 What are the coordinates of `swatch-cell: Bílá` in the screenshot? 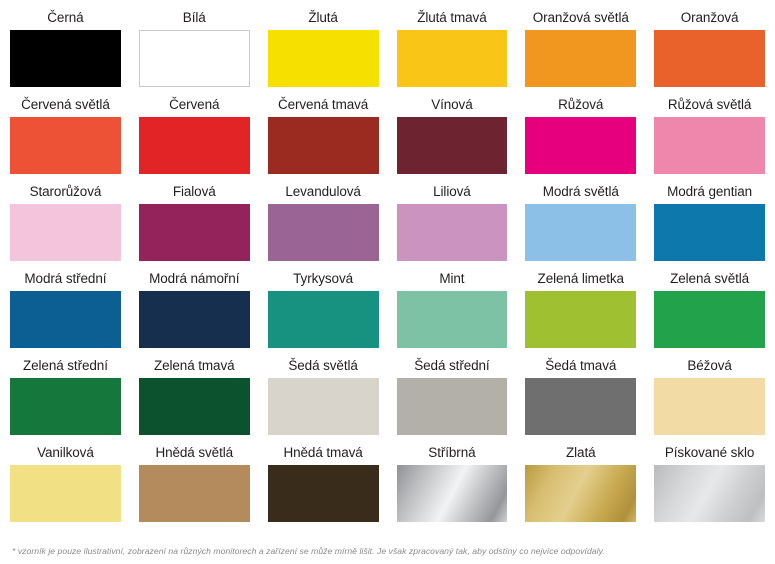 It's located at (194, 47).